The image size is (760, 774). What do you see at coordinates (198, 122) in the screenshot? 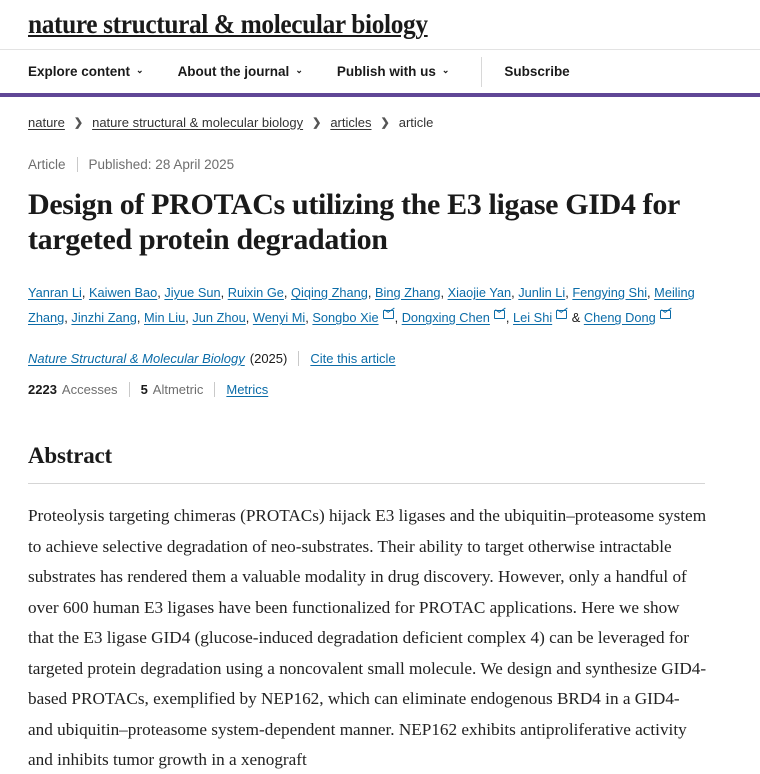
I see `breadcrumb-item-journal: nature structural & molecular biology` at bounding box center [198, 122].